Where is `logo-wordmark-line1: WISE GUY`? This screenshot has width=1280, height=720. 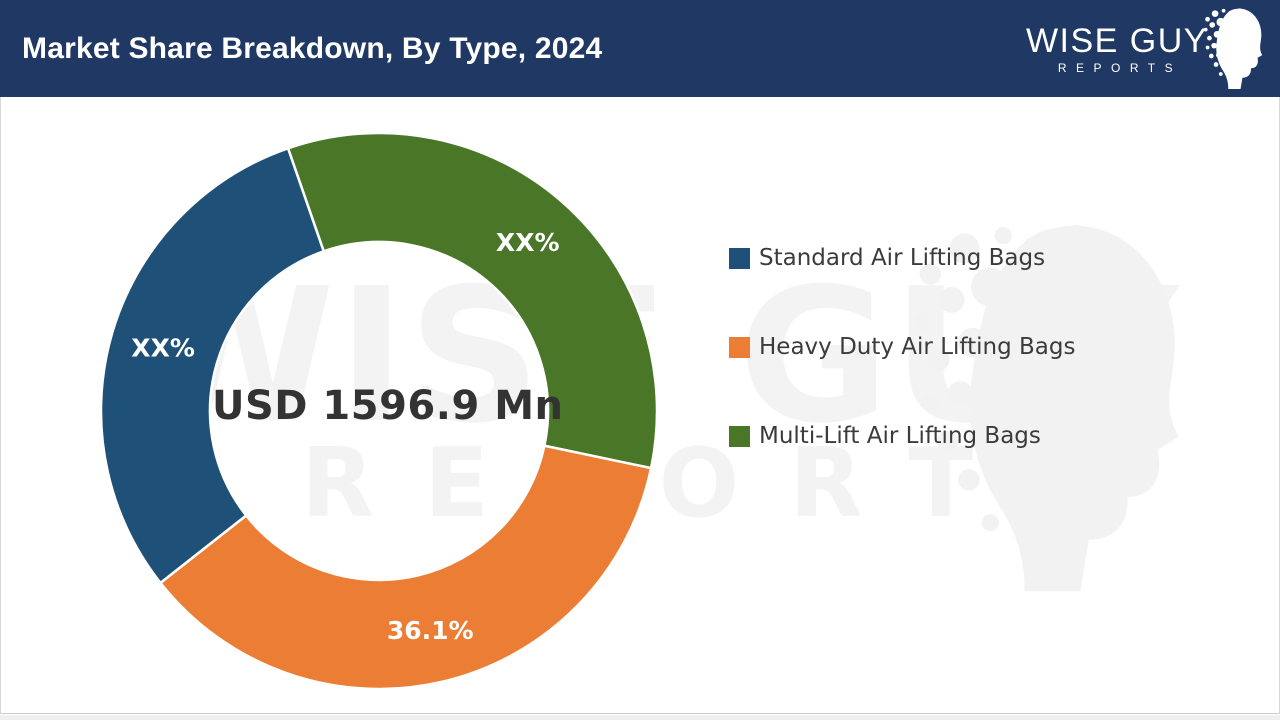 logo-wordmark-line1: WISE GUY is located at coordinates (1116, 40).